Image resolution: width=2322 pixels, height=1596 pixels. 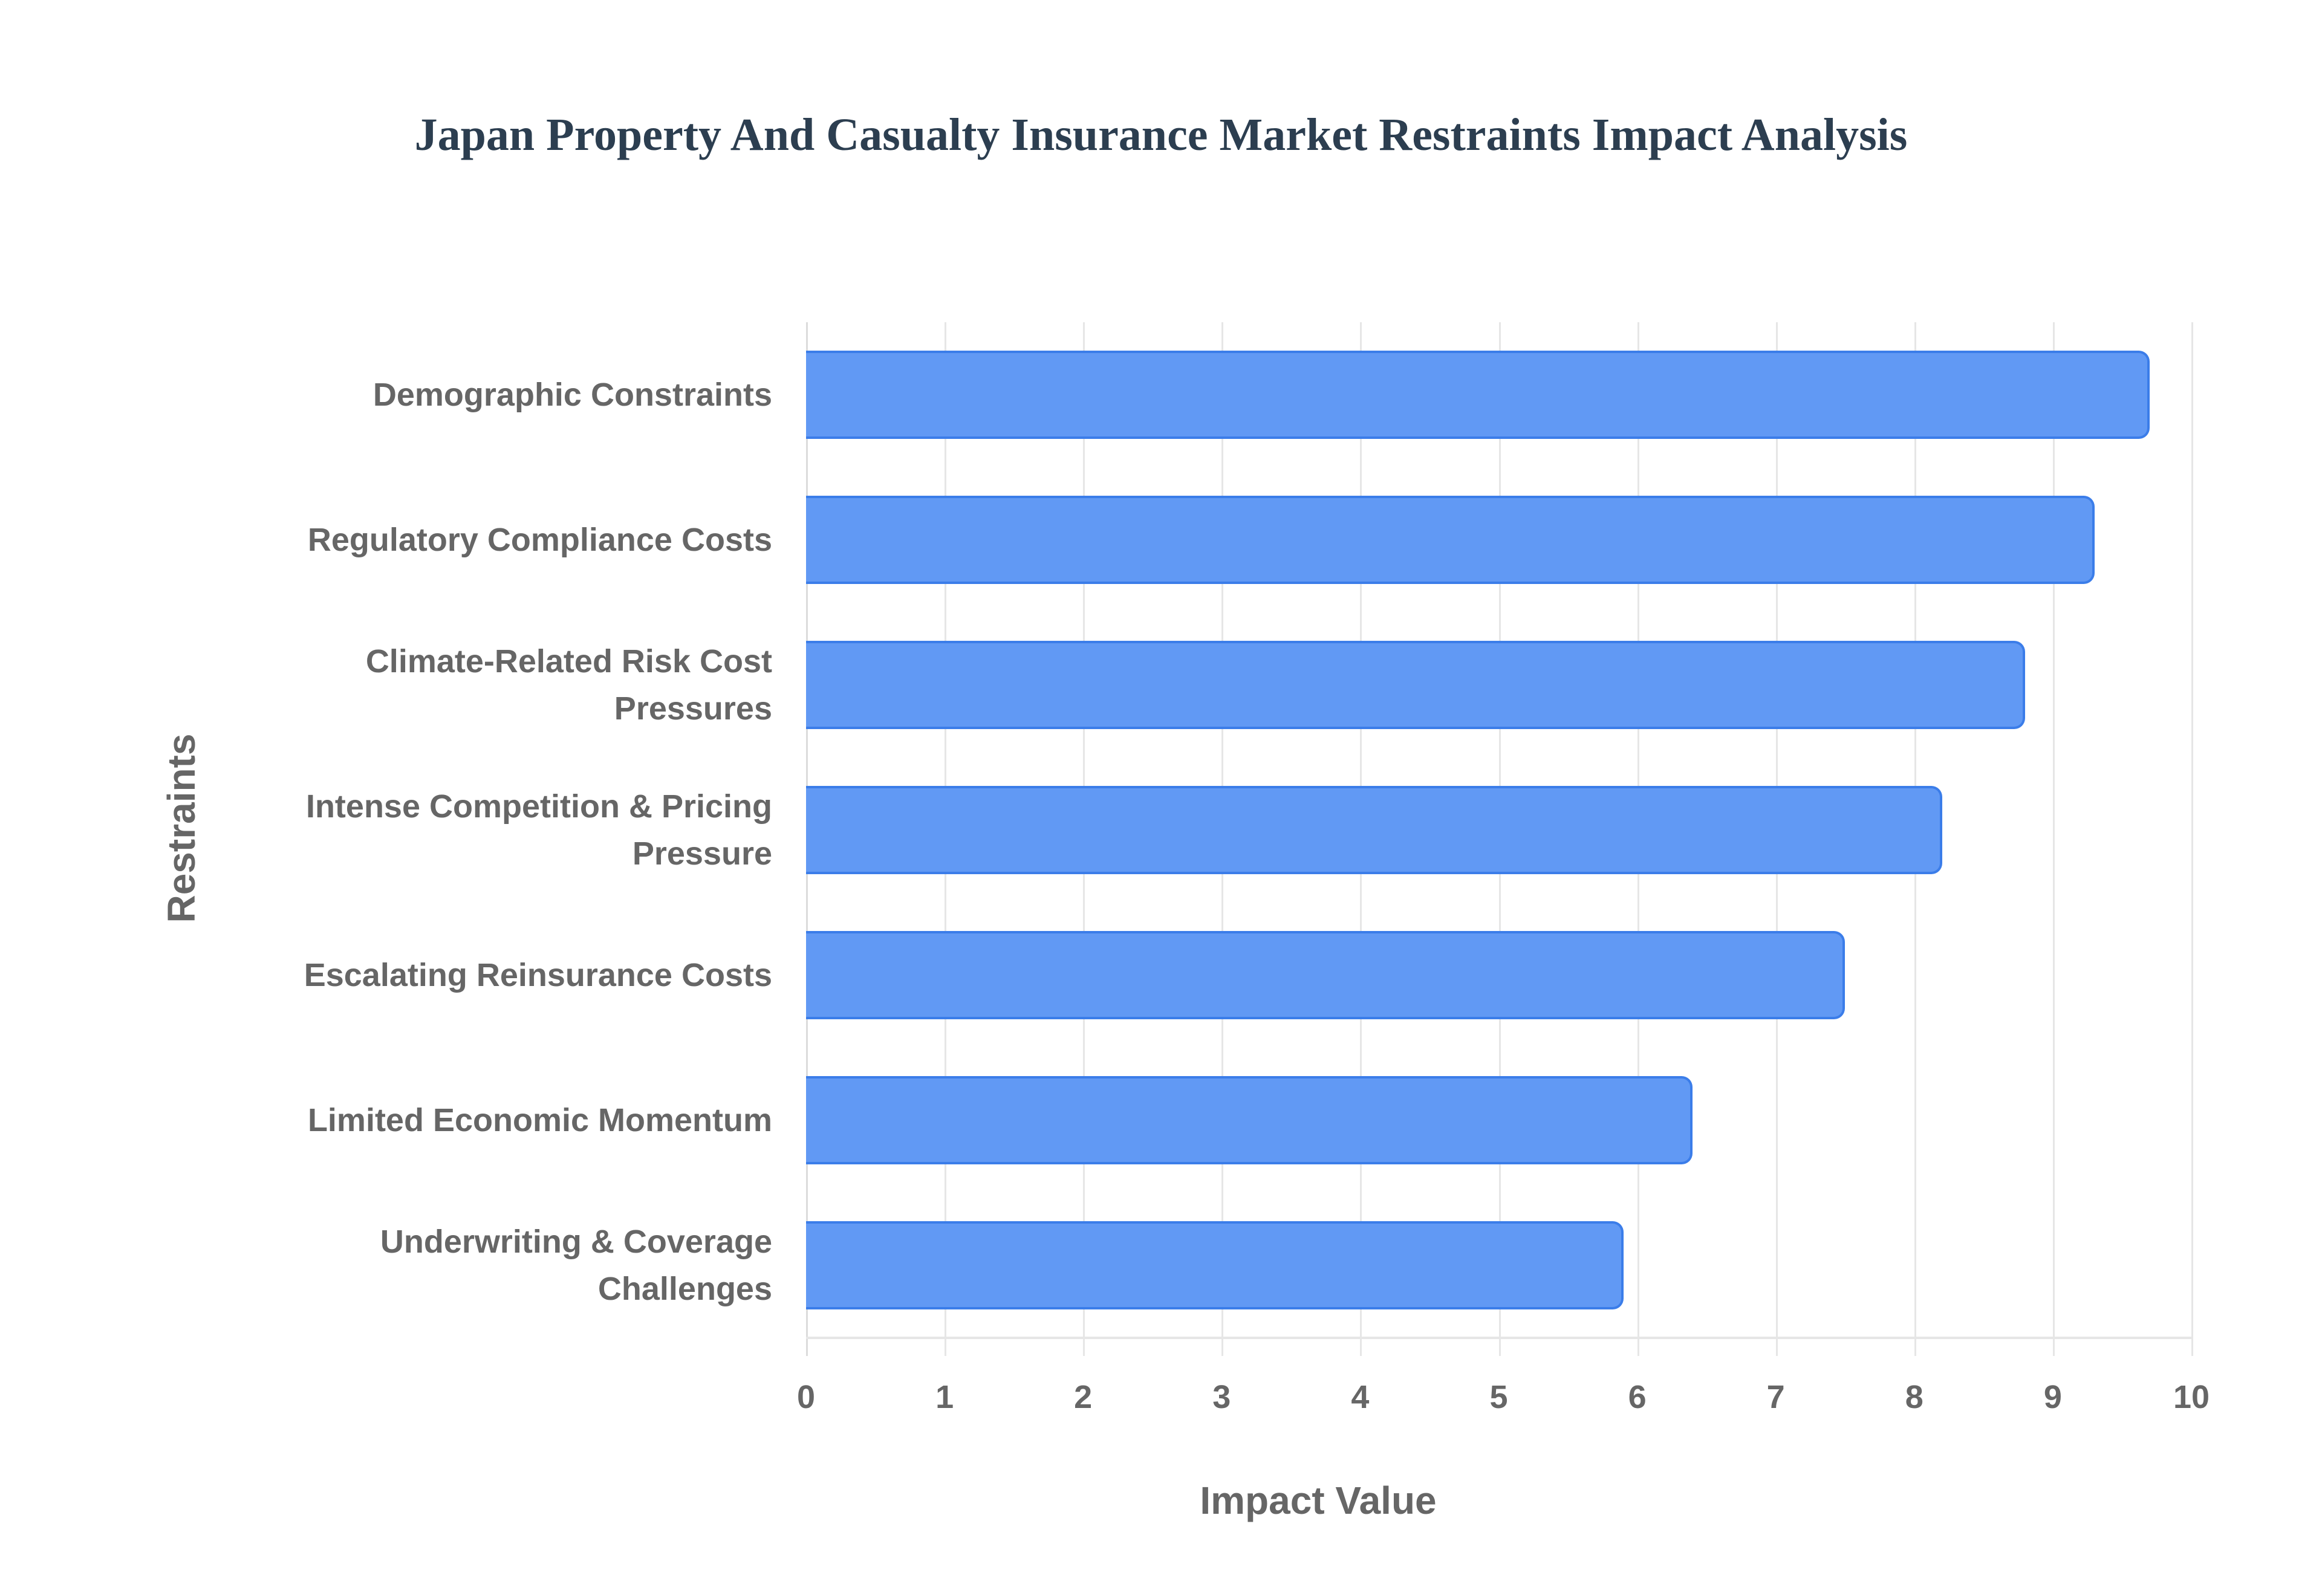 What do you see at coordinates (1498, 1397) in the screenshot?
I see `x-tick-label: 5` at bounding box center [1498, 1397].